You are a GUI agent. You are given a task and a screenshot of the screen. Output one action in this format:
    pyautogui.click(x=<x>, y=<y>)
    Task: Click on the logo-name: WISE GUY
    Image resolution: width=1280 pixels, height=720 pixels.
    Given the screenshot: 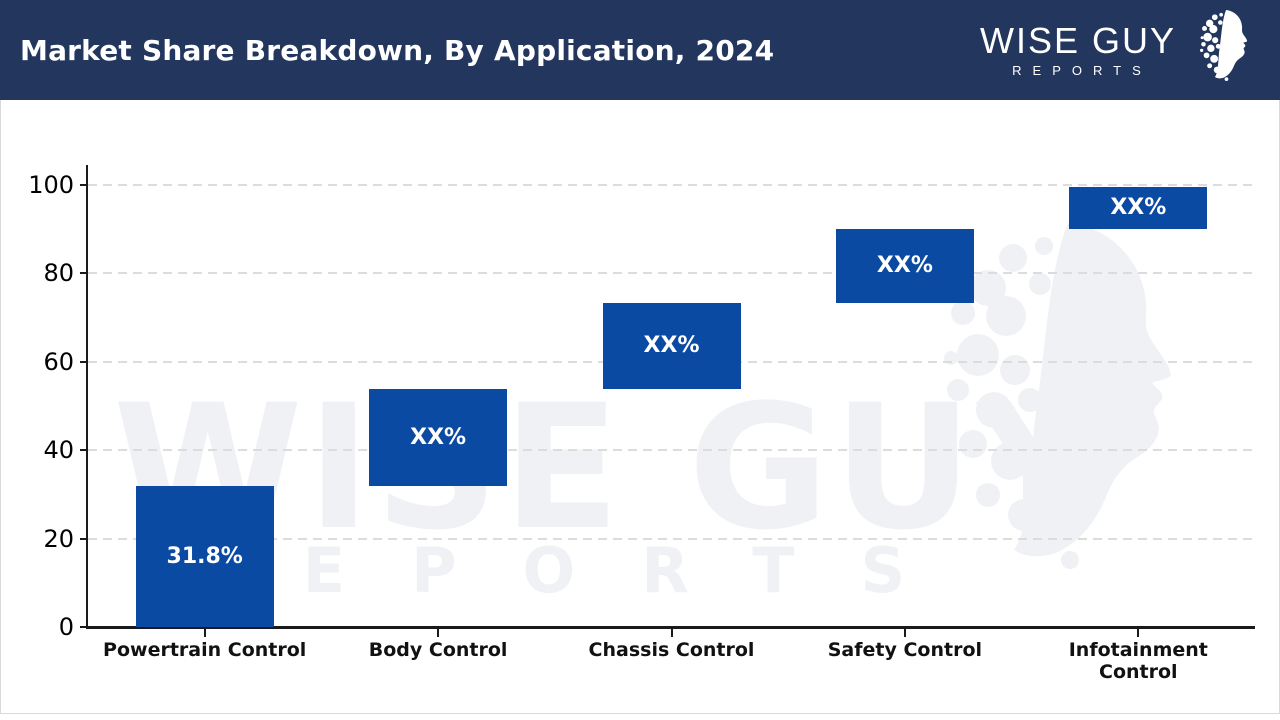 What is the action you would take?
    pyautogui.click(x=1077, y=40)
    